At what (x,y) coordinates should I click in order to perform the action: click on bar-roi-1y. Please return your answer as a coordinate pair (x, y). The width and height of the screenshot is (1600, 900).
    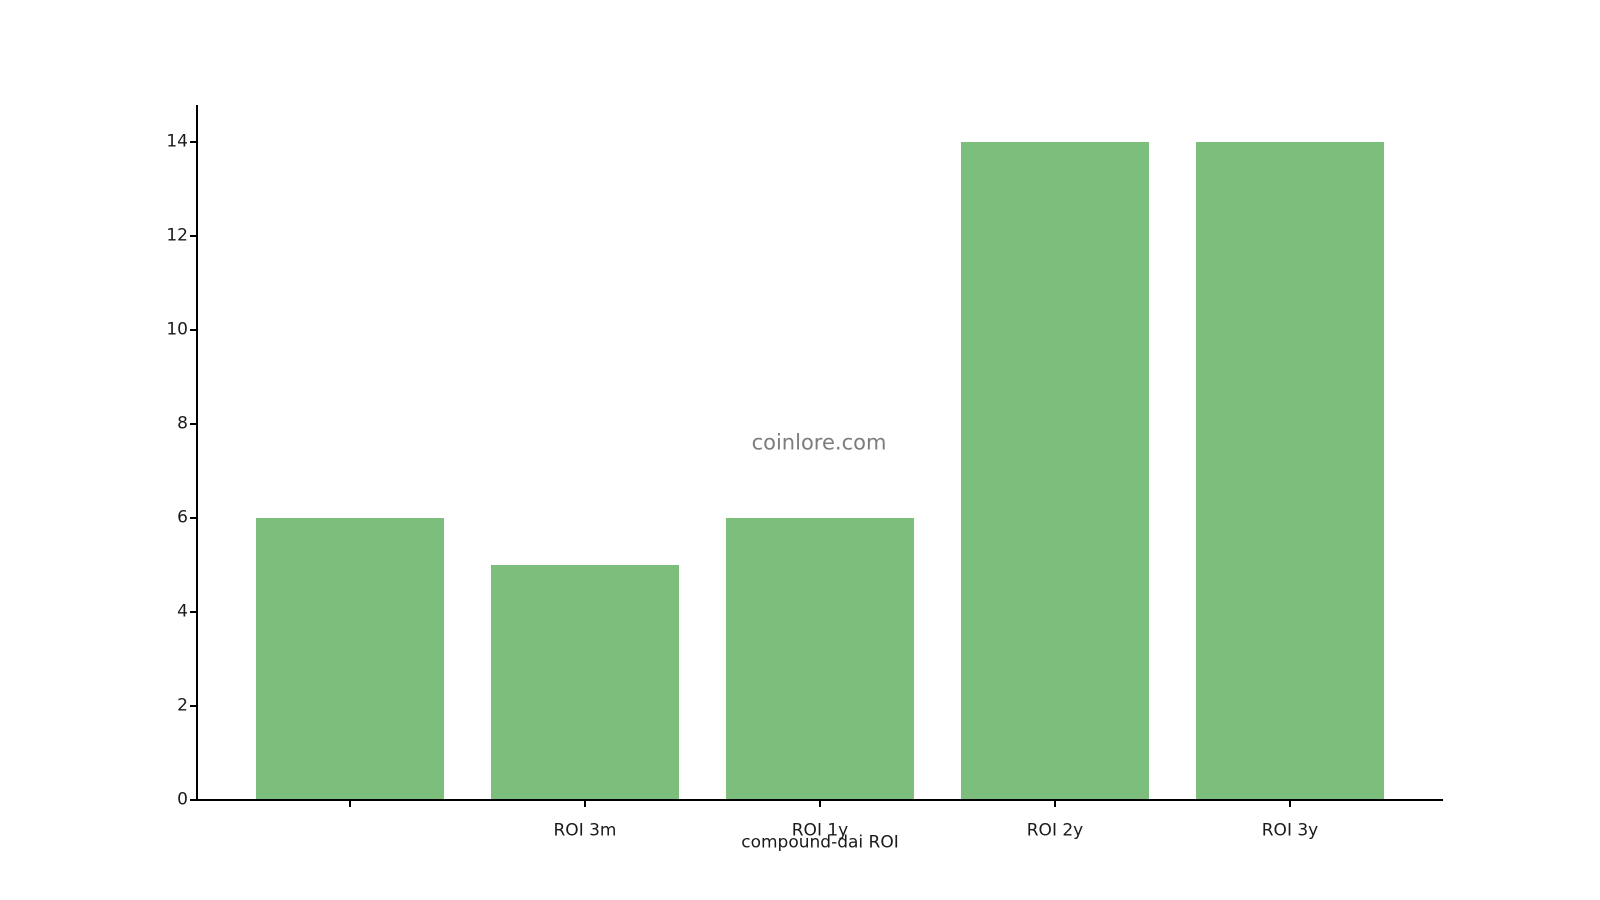
    Looking at the image, I should click on (820, 659).